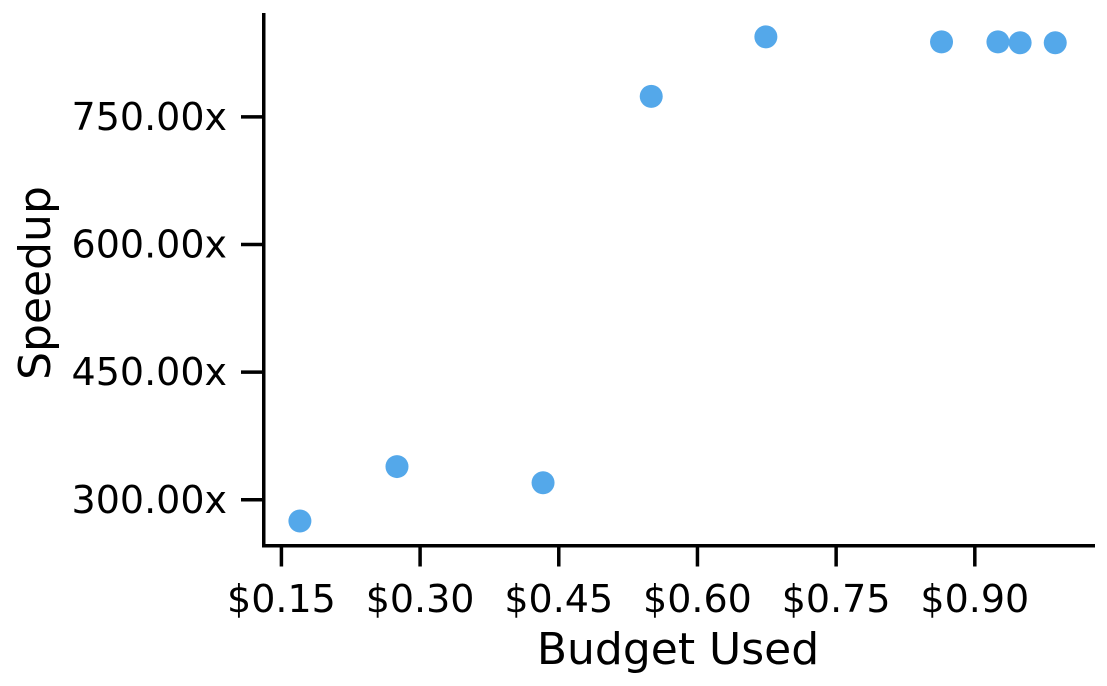 The width and height of the screenshot is (1107, 686). What do you see at coordinates (558, 599) in the screenshot?
I see `x-tick-label: $0.45` at bounding box center [558, 599].